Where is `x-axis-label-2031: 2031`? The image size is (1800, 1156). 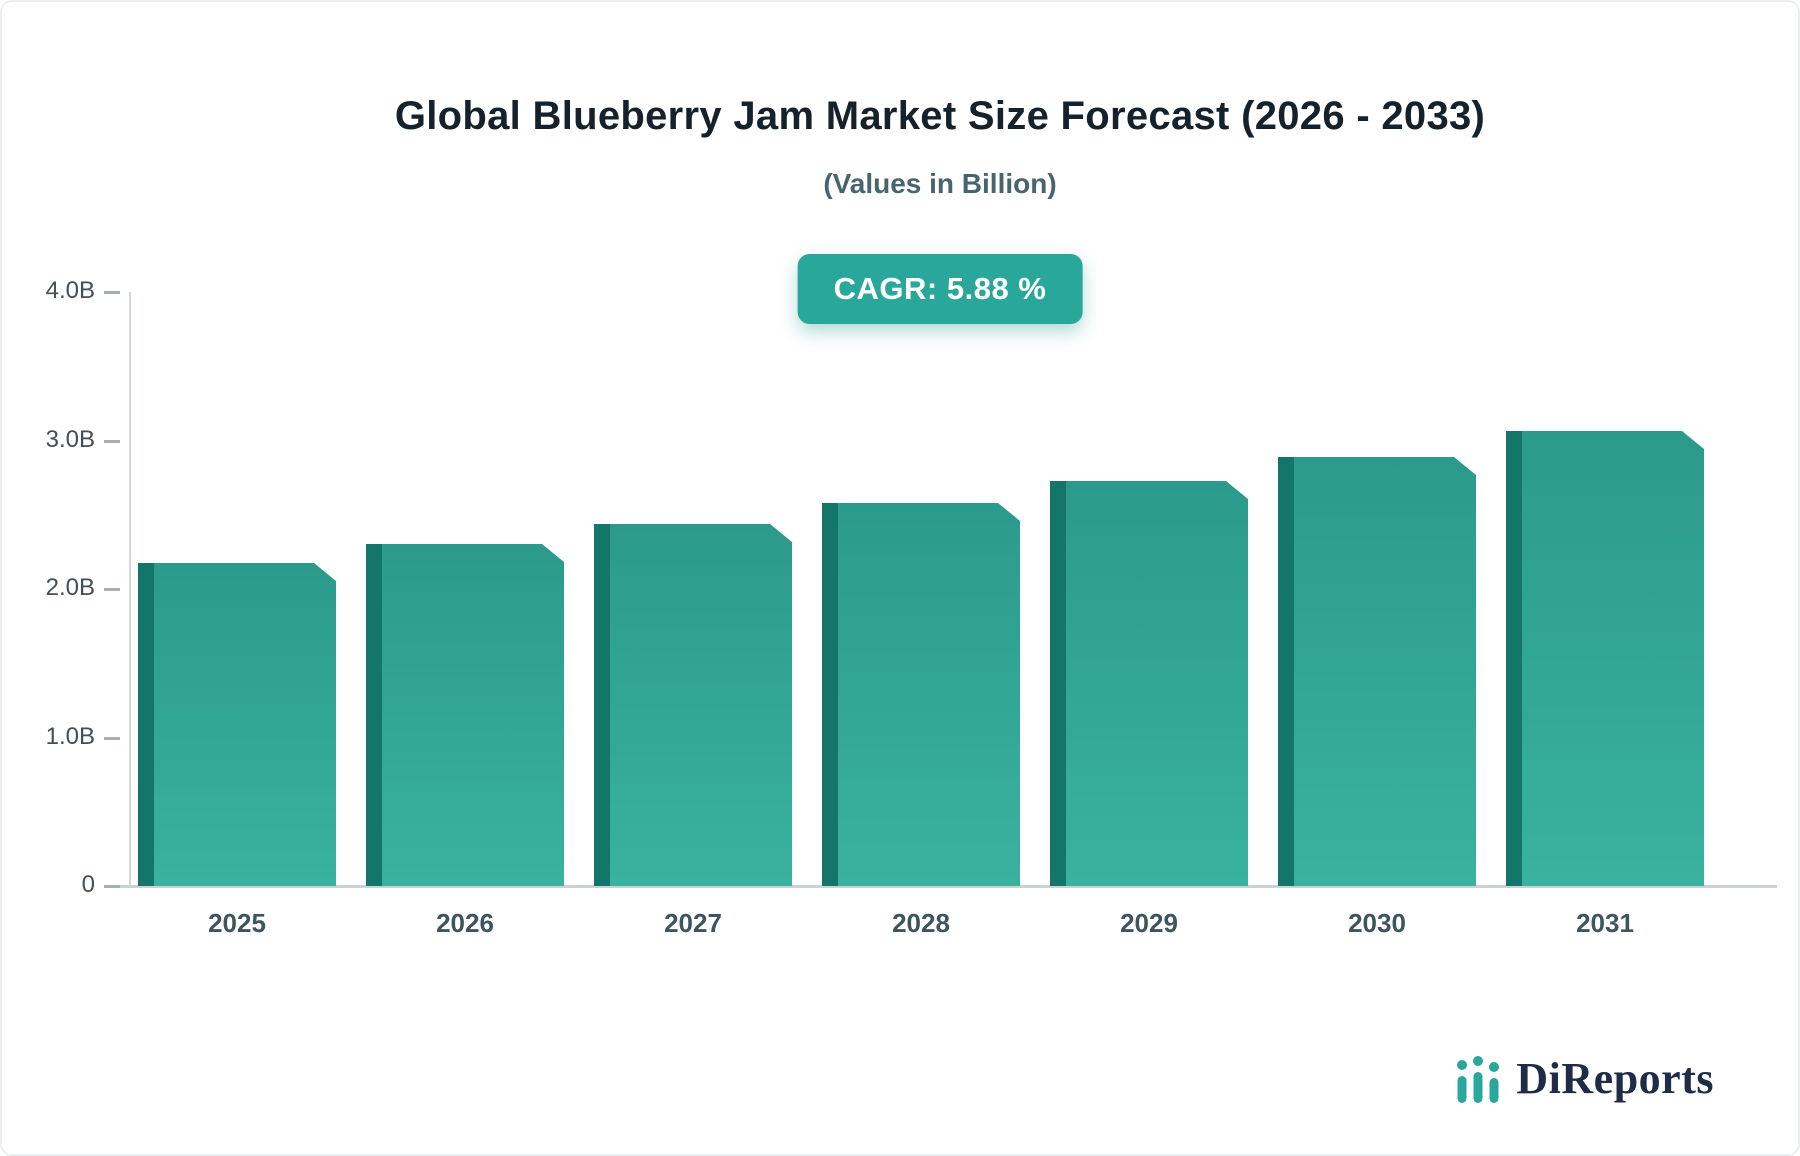 x-axis-label-2031: 2031 is located at coordinates (1605, 923).